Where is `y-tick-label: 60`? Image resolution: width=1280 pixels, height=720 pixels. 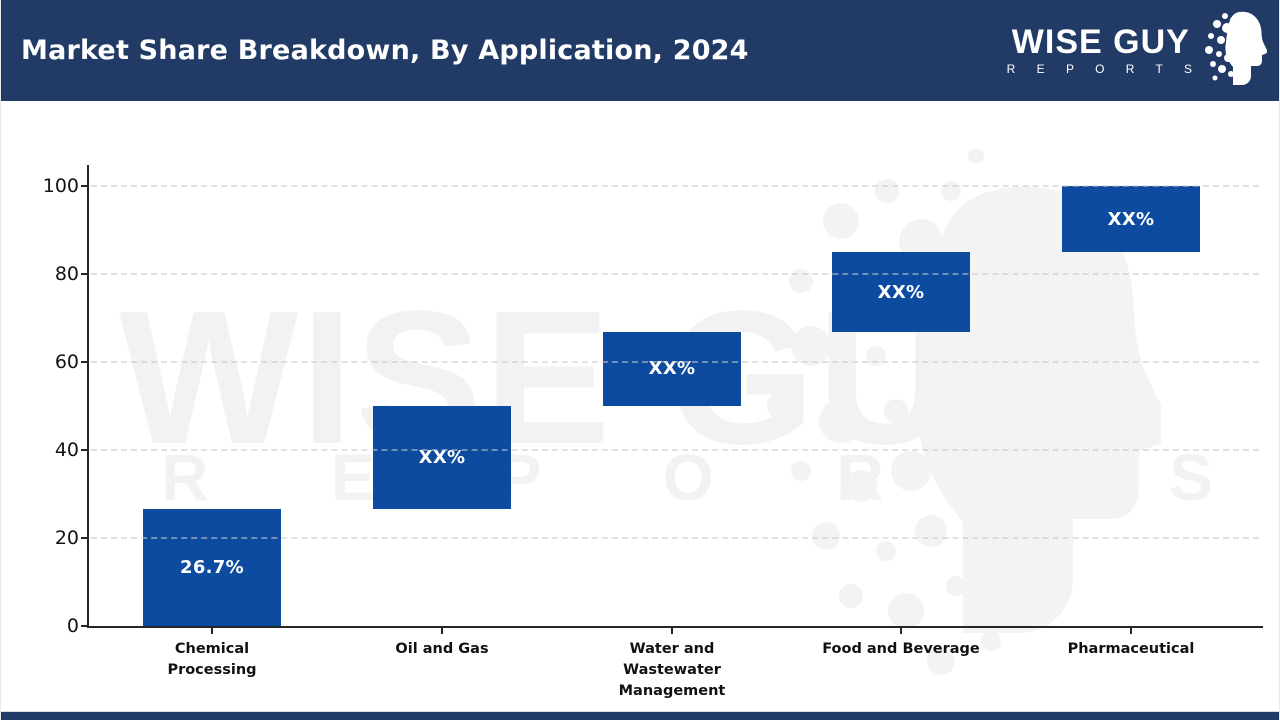 y-tick-label: 60 is located at coordinates (66, 362).